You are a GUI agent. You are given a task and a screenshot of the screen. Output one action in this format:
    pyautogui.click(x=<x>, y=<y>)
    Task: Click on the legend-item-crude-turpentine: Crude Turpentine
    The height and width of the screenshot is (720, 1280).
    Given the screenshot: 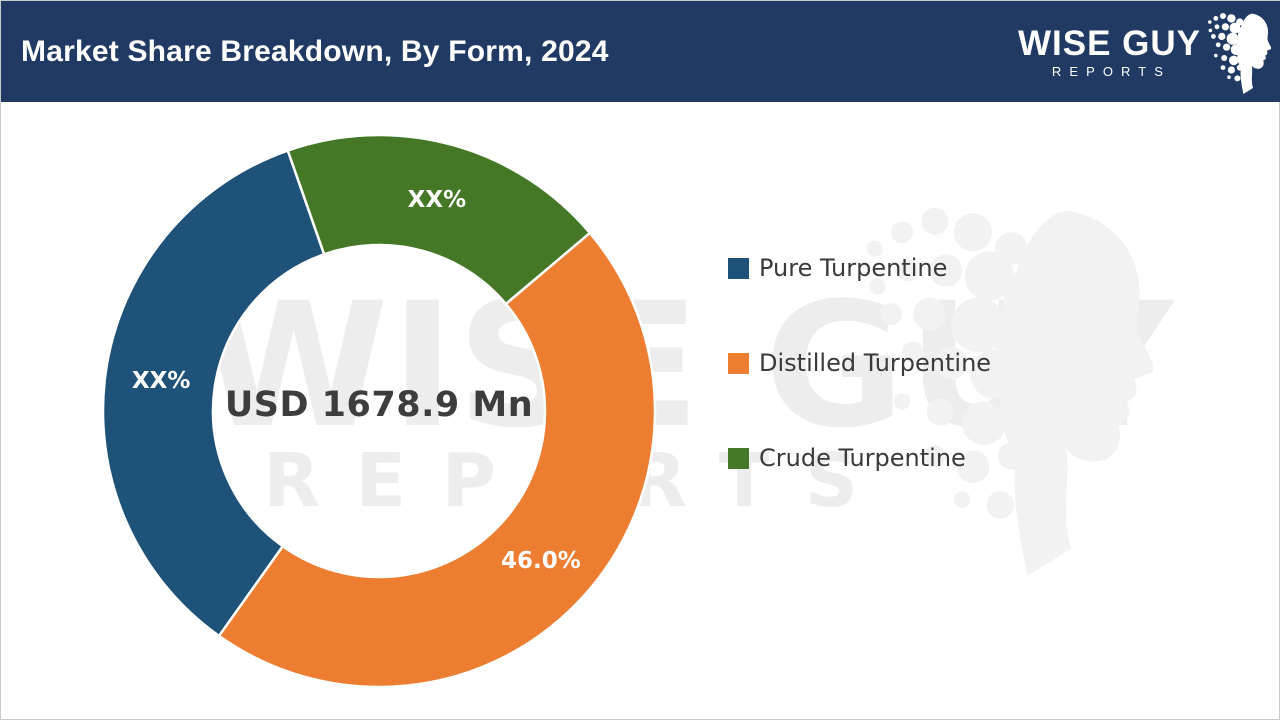 What is the action you would take?
    pyautogui.click(x=859, y=458)
    